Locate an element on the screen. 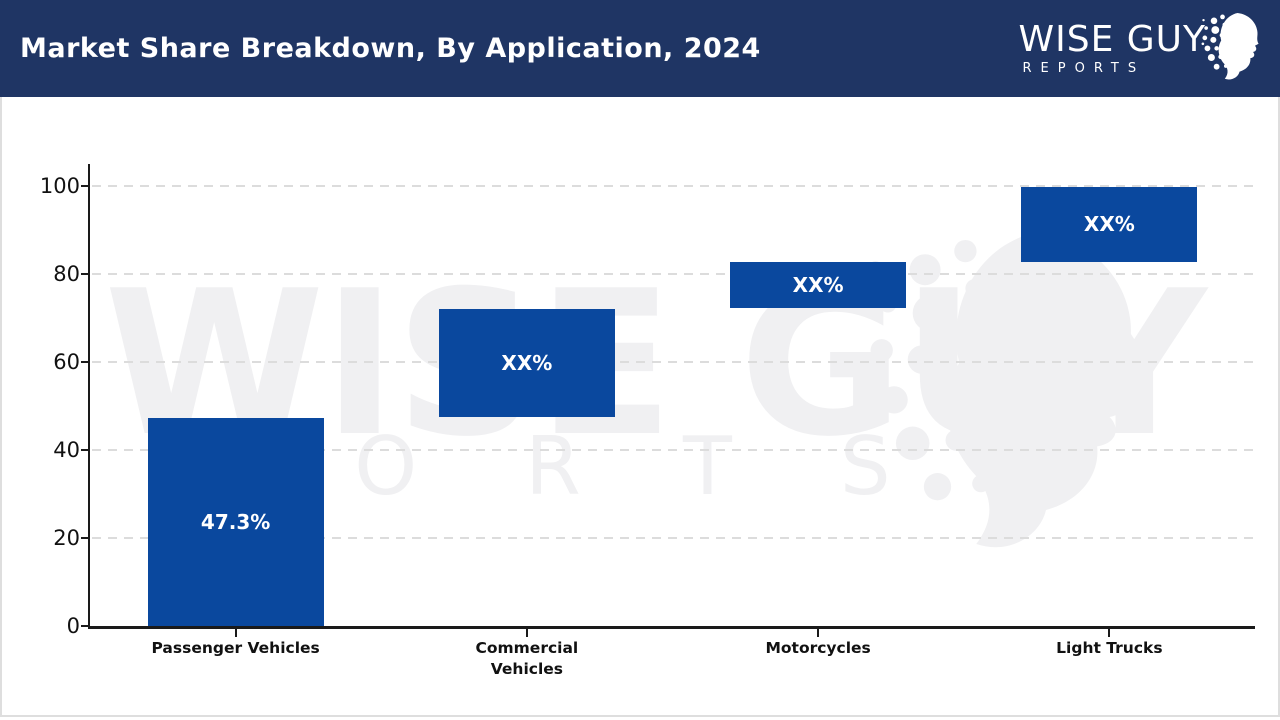 The width and height of the screenshot is (1280, 720). bar-label-light-trucks: XX% is located at coordinates (1109, 224).